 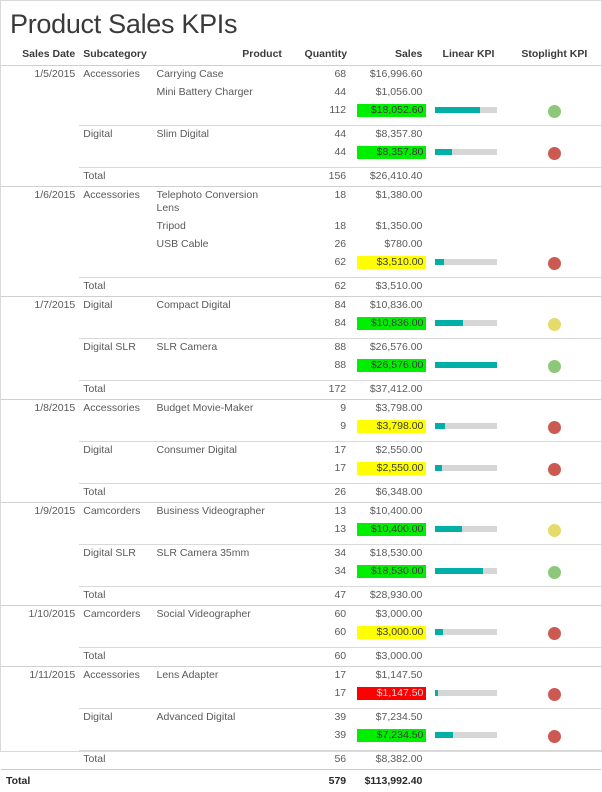 What do you see at coordinates (40, 55) in the screenshot?
I see `column-header-sales-date: Sales Date` at bounding box center [40, 55].